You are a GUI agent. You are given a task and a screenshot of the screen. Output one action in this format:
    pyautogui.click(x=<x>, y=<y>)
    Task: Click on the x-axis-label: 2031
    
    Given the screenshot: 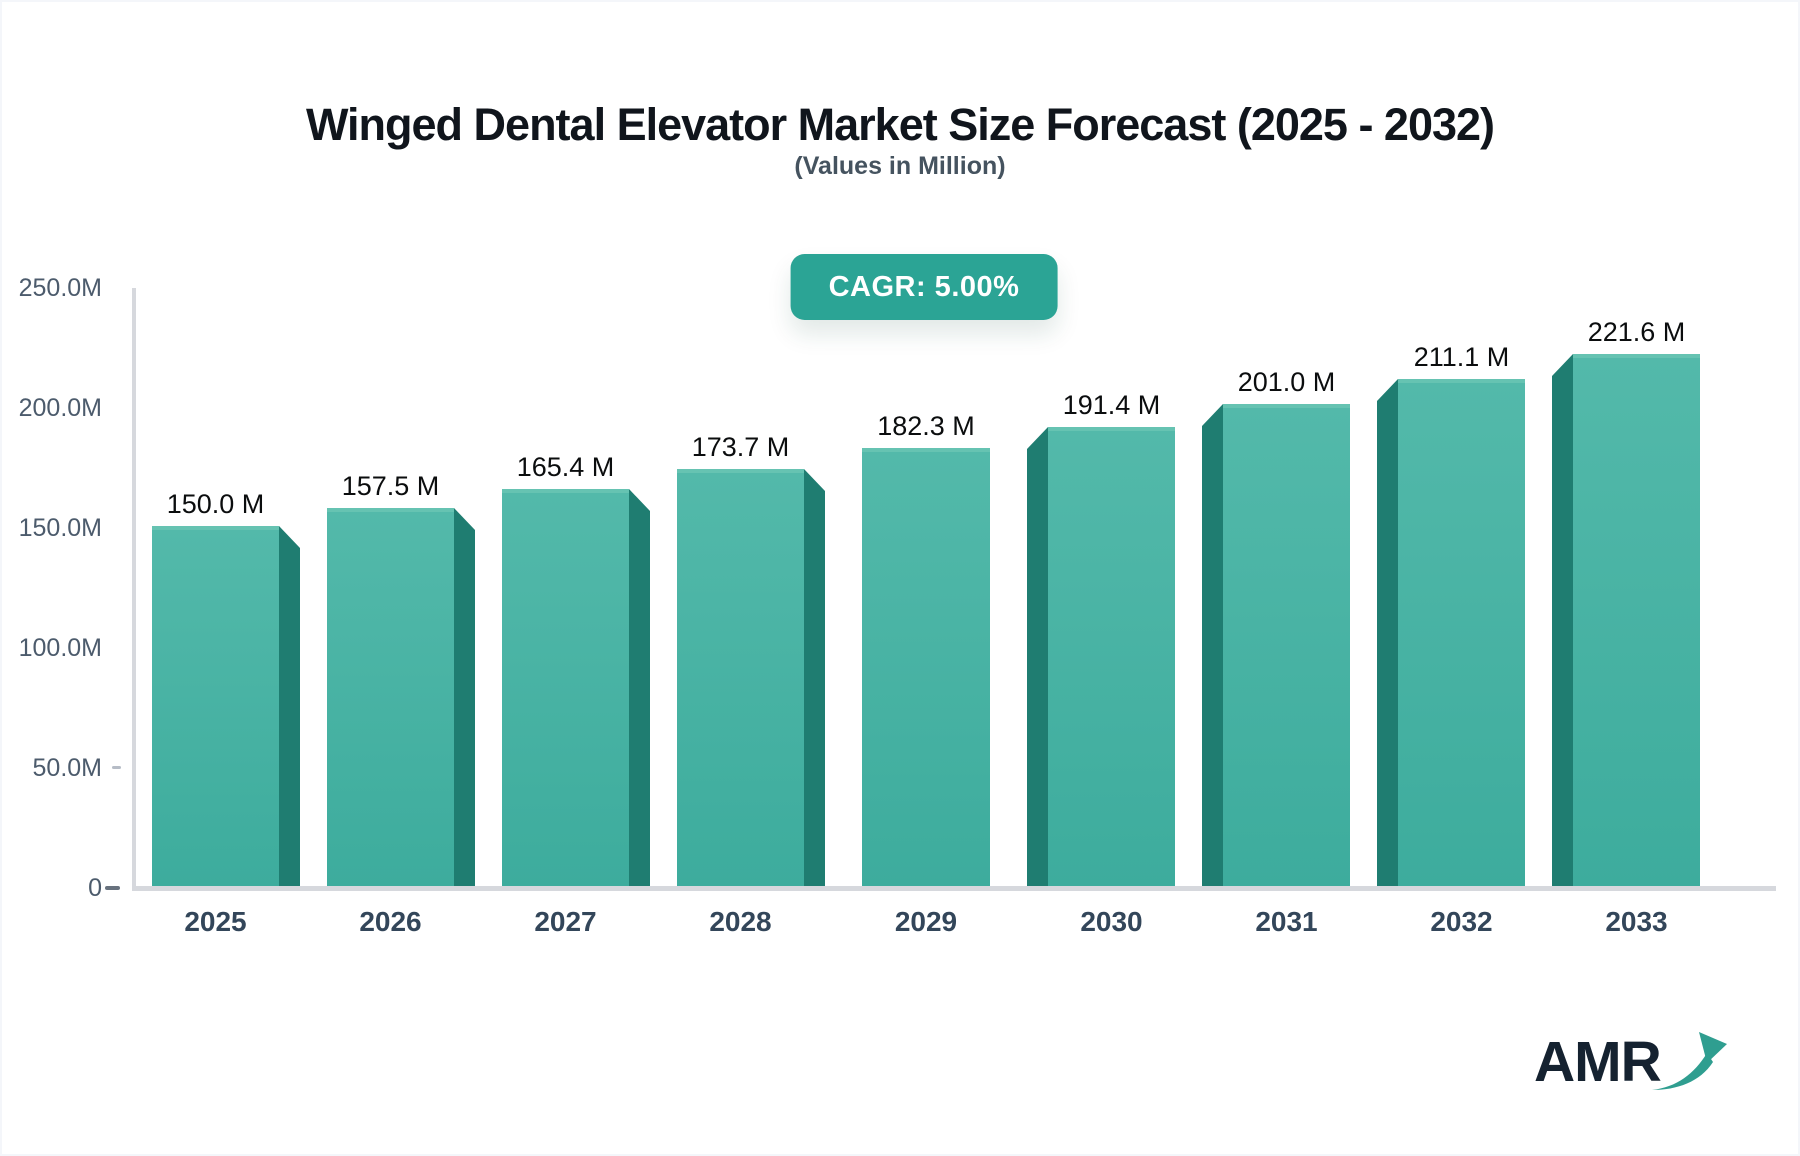 What is the action you would take?
    pyautogui.click(x=1286, y=921)
    